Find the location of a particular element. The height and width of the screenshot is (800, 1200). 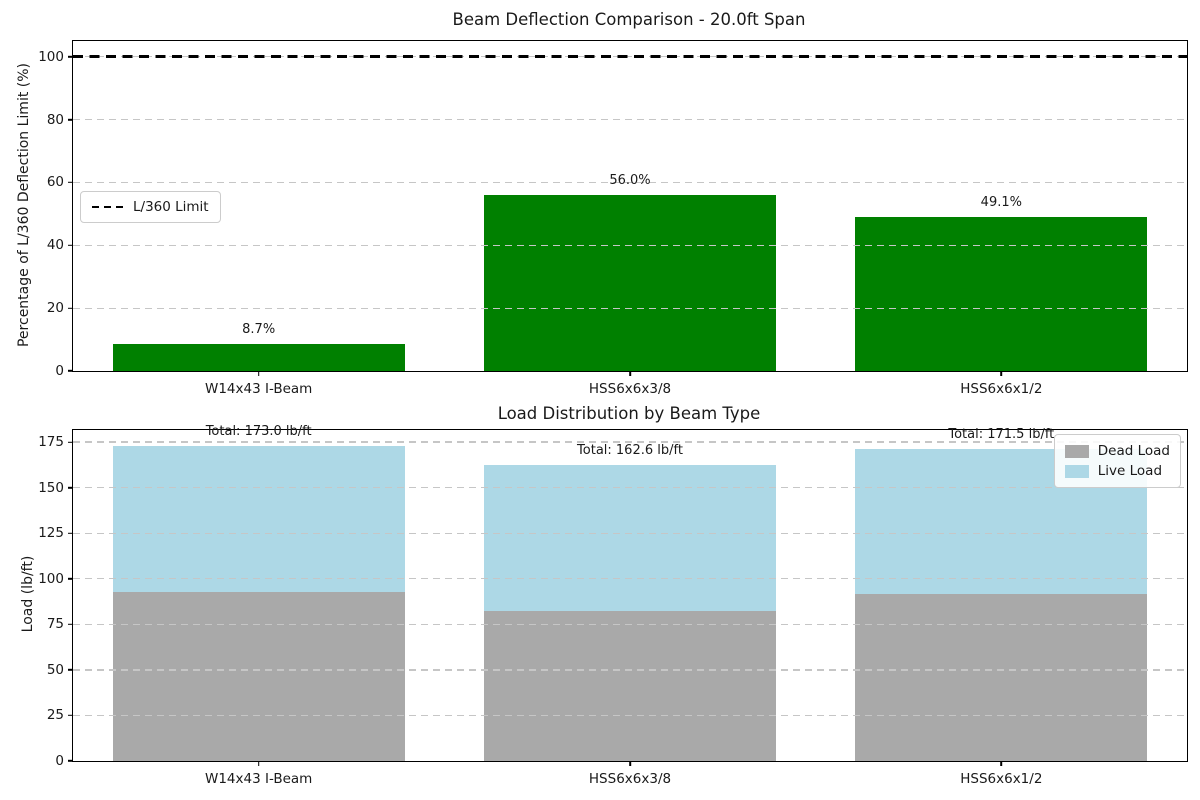

legend-entry: L/360 Limit is located at coordinates (150, 207).